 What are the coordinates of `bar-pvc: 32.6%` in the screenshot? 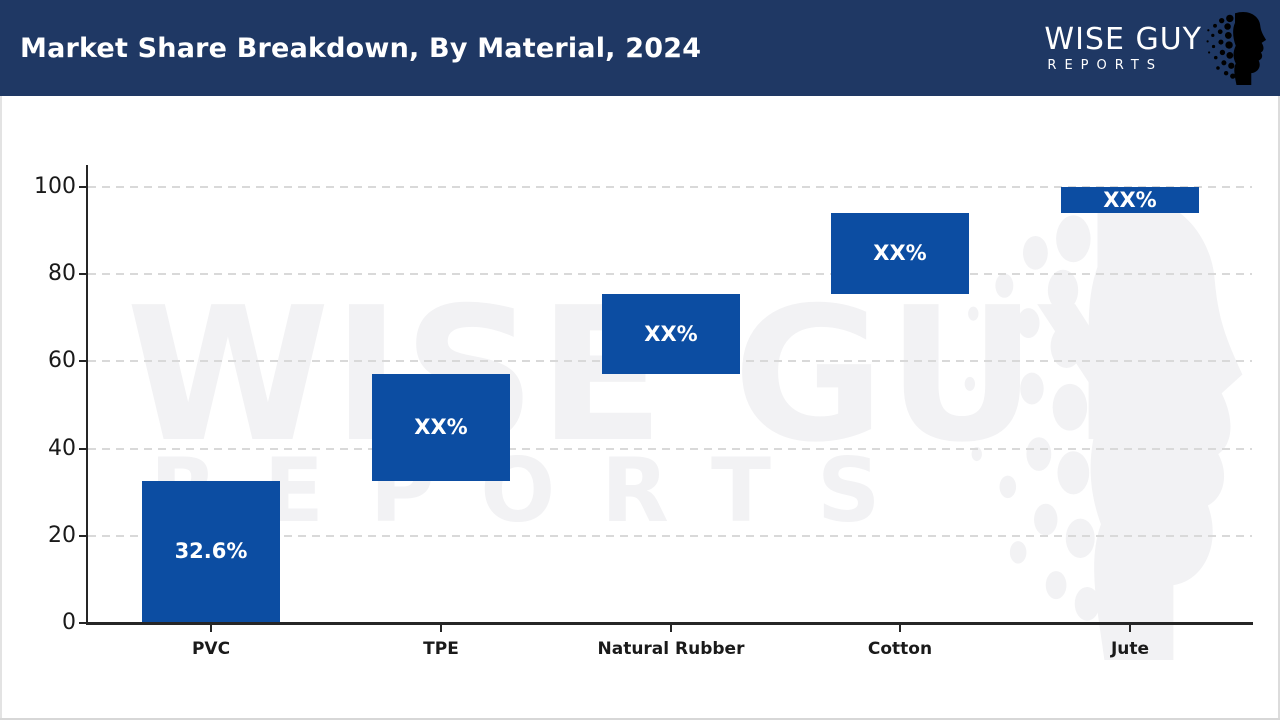 It's located at (211, 551).